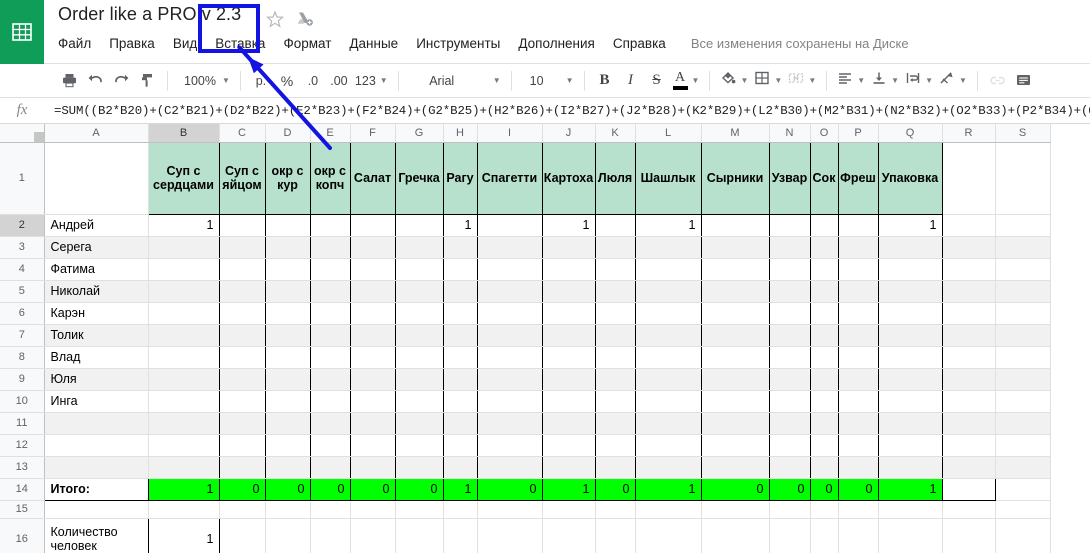 This screenshot has width=1090, height=553. What do you see at coordinates (569, 509) in the screenshot?
I see `cell-j15` at bounding box center [569, 509].